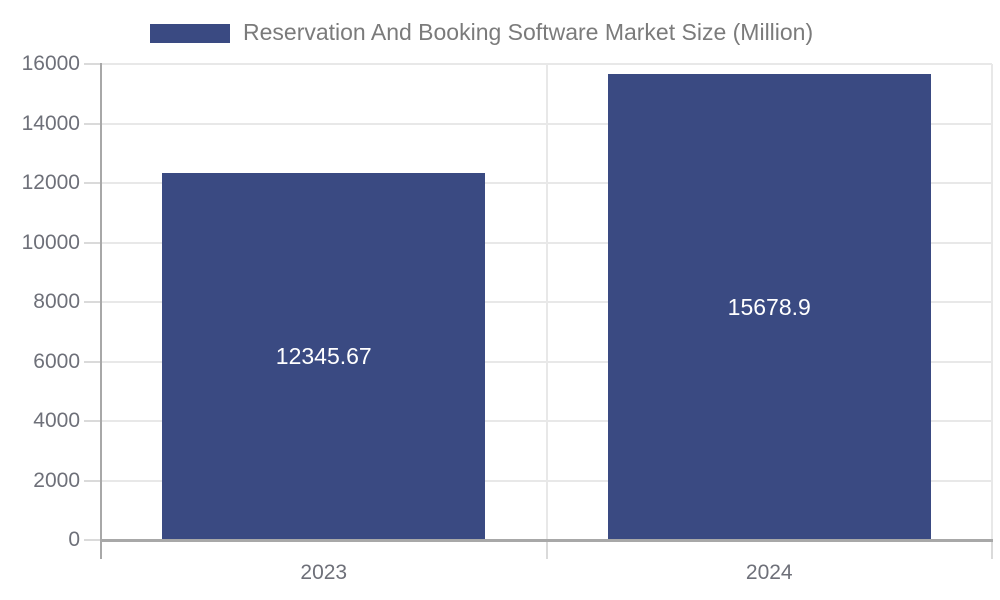 This screenshot has width=1000, height=600. What do you see at coordinates (56, 301) in the screenshot?
I see `y-axis-label: 8000` at bounding box center [56, 301].